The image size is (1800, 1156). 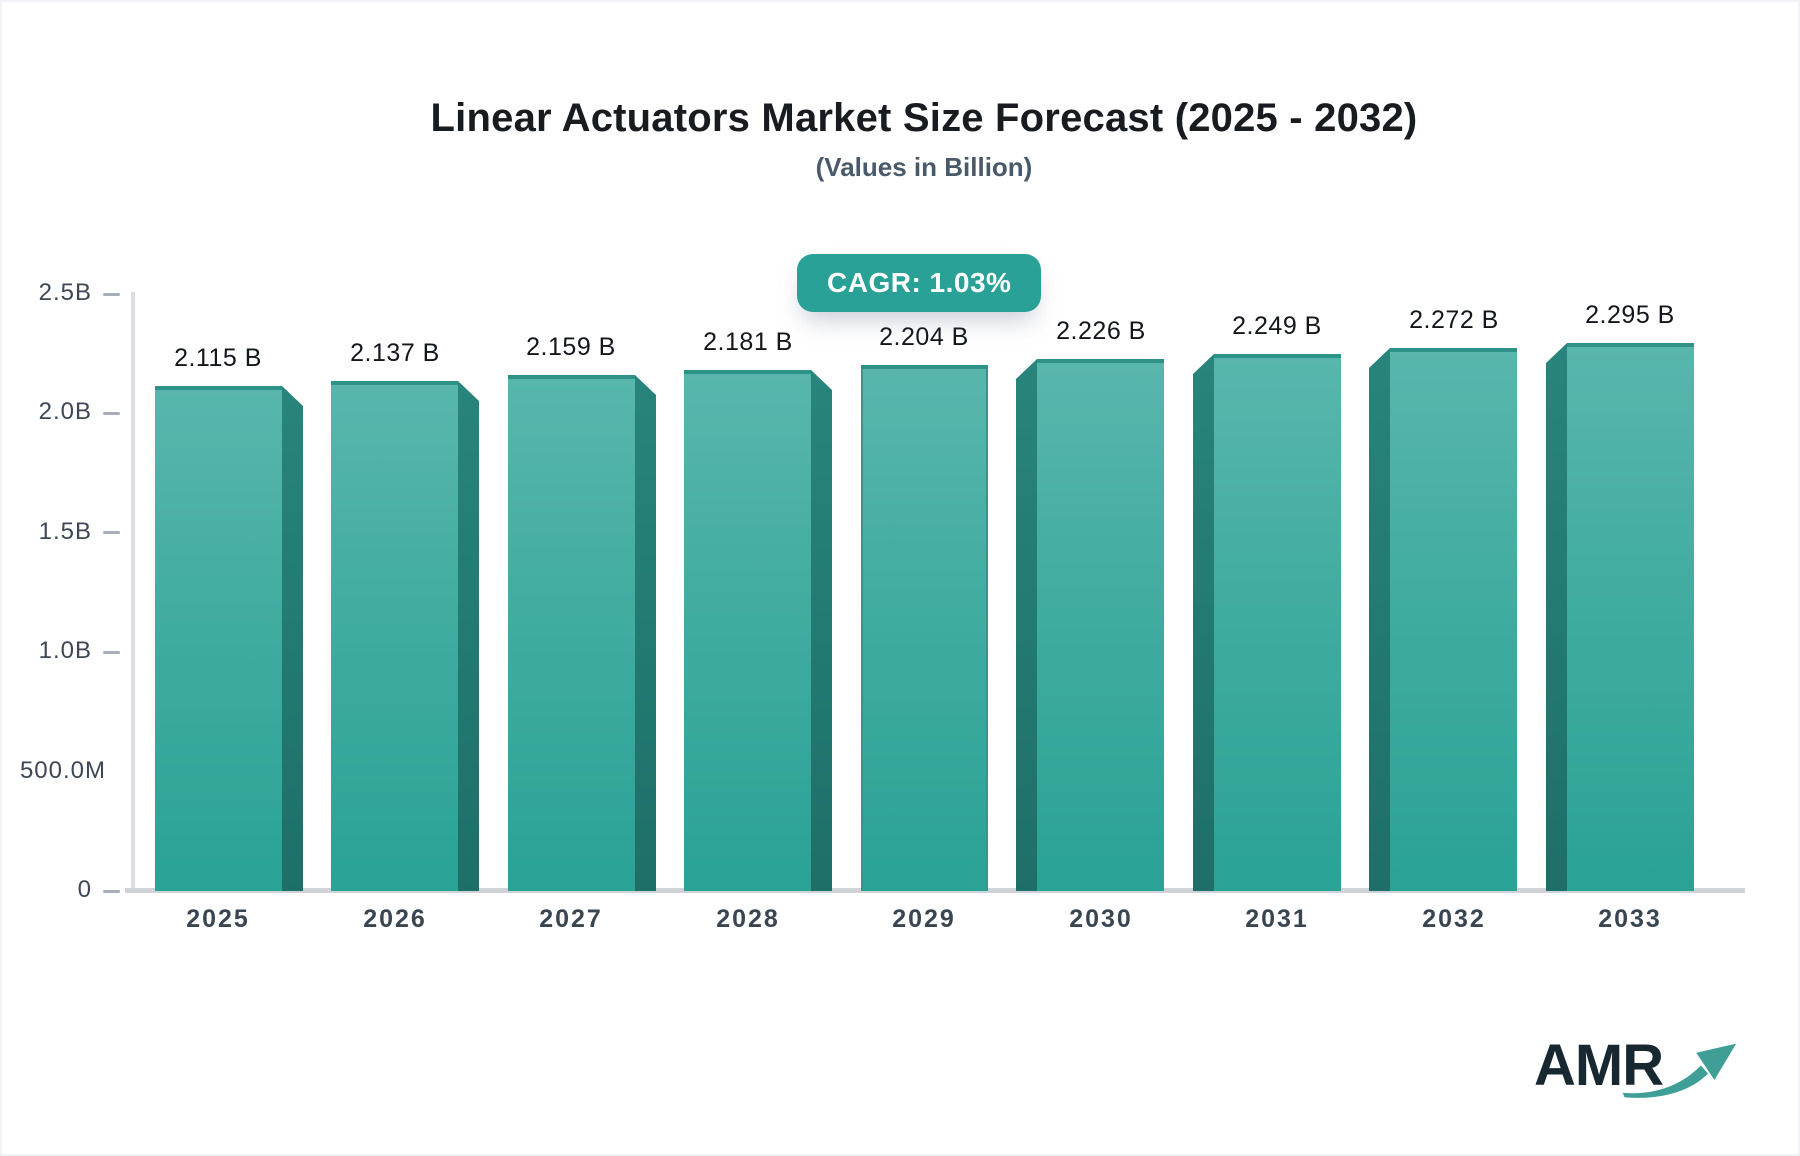 What do you see at coordinates (1101, 919) in the screenshot?
I see `x-tick-2030: 2030` at bounding box center [1101, 919].